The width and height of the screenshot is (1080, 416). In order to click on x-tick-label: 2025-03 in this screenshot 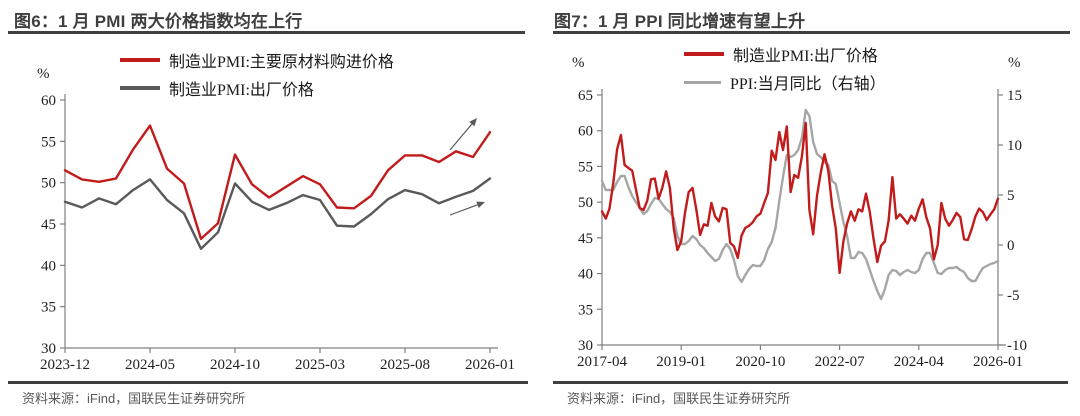, I will do `click(320, 365)`.